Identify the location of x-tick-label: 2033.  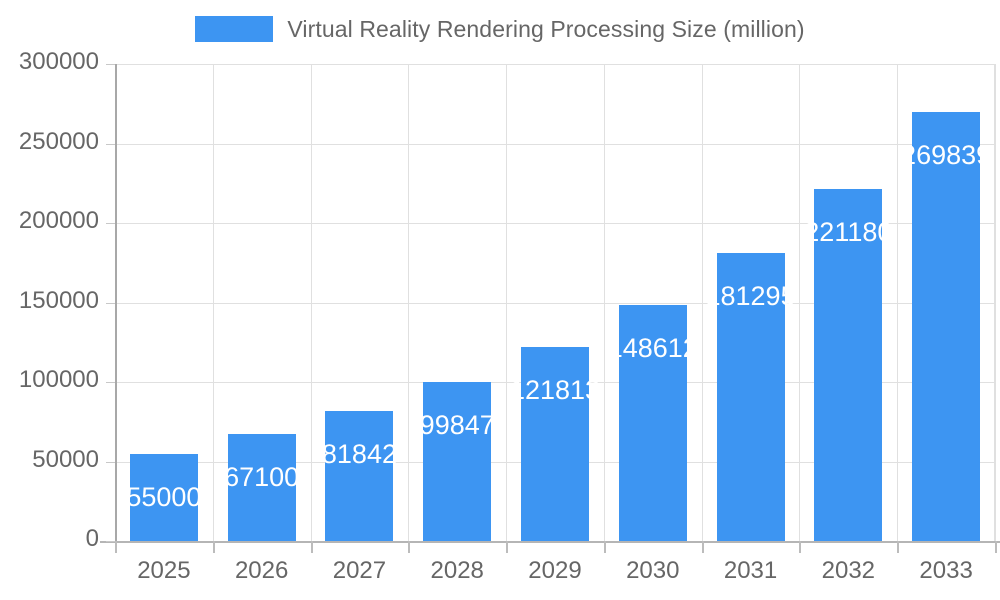
(946, 570).